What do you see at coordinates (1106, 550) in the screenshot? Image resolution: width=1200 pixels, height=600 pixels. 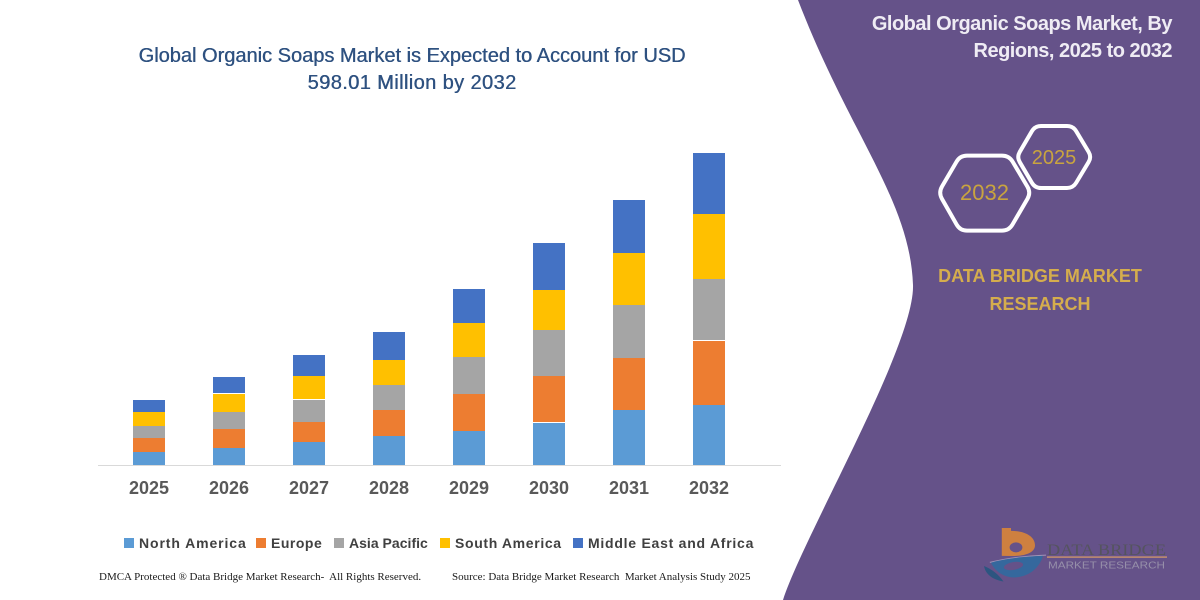 I see `svg-text: DATA BRIDGE` at bounding box center [1106, 550].